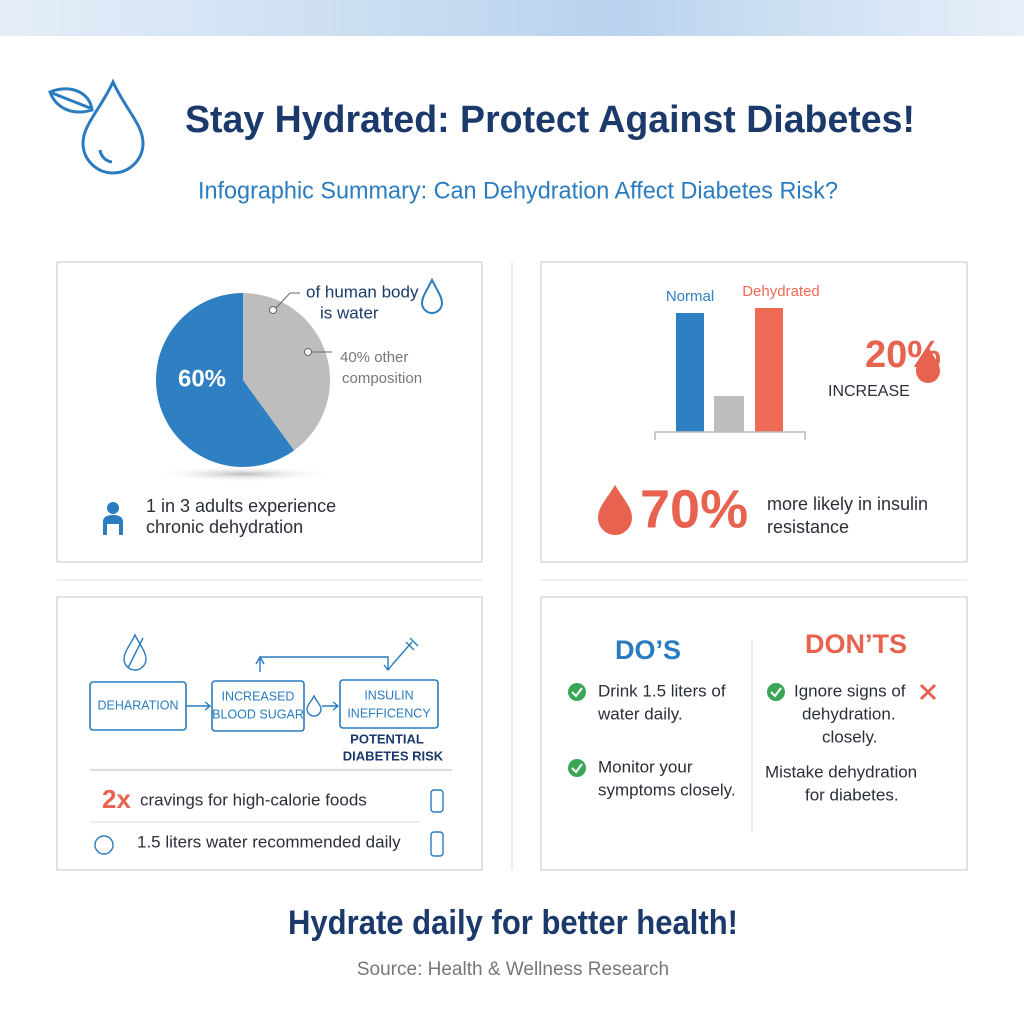 The image size is (1024, 1024). What do you see at coordinates (856, 644) in the screenshot?
I see `donts-title: DON’TS` at bounding box center [856, 644].